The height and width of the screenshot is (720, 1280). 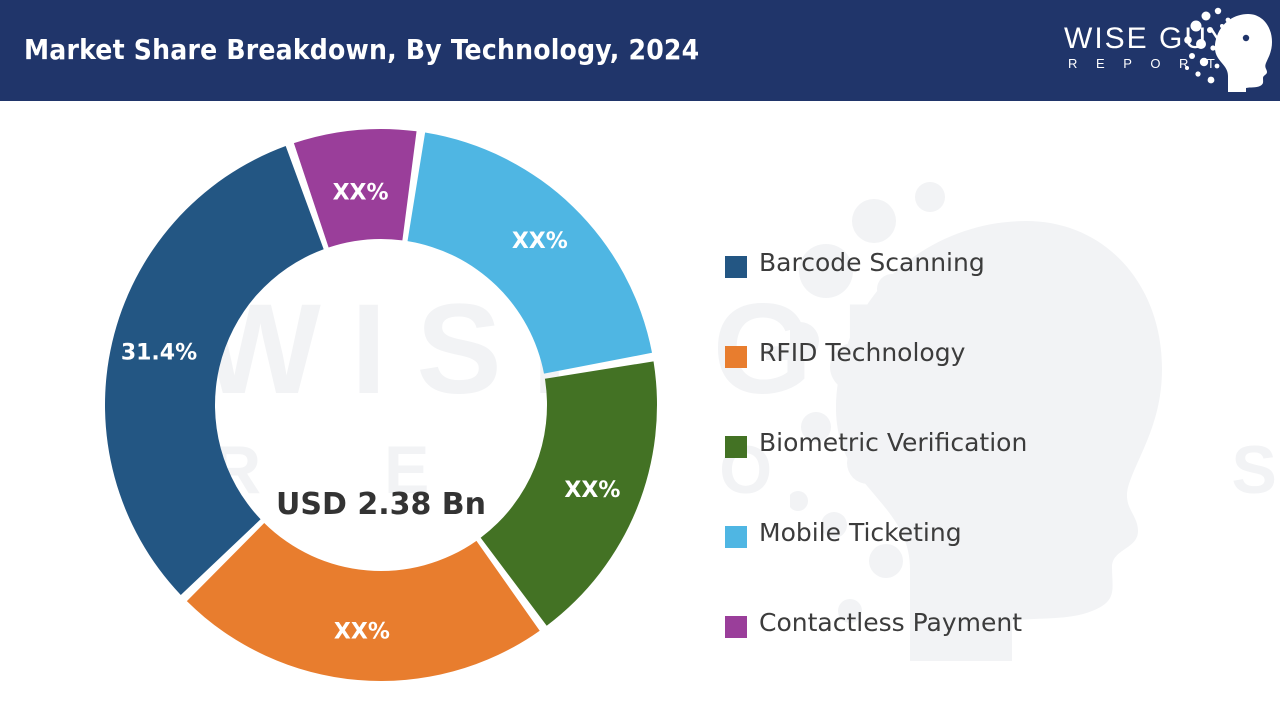 I want to click on legend-item: RFID Technology, so click(x=955, y=384).